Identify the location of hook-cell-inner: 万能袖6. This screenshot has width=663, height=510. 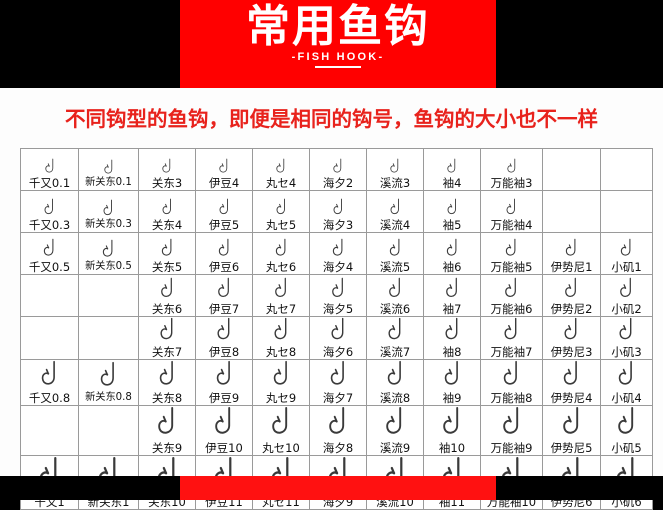
(511, 295).